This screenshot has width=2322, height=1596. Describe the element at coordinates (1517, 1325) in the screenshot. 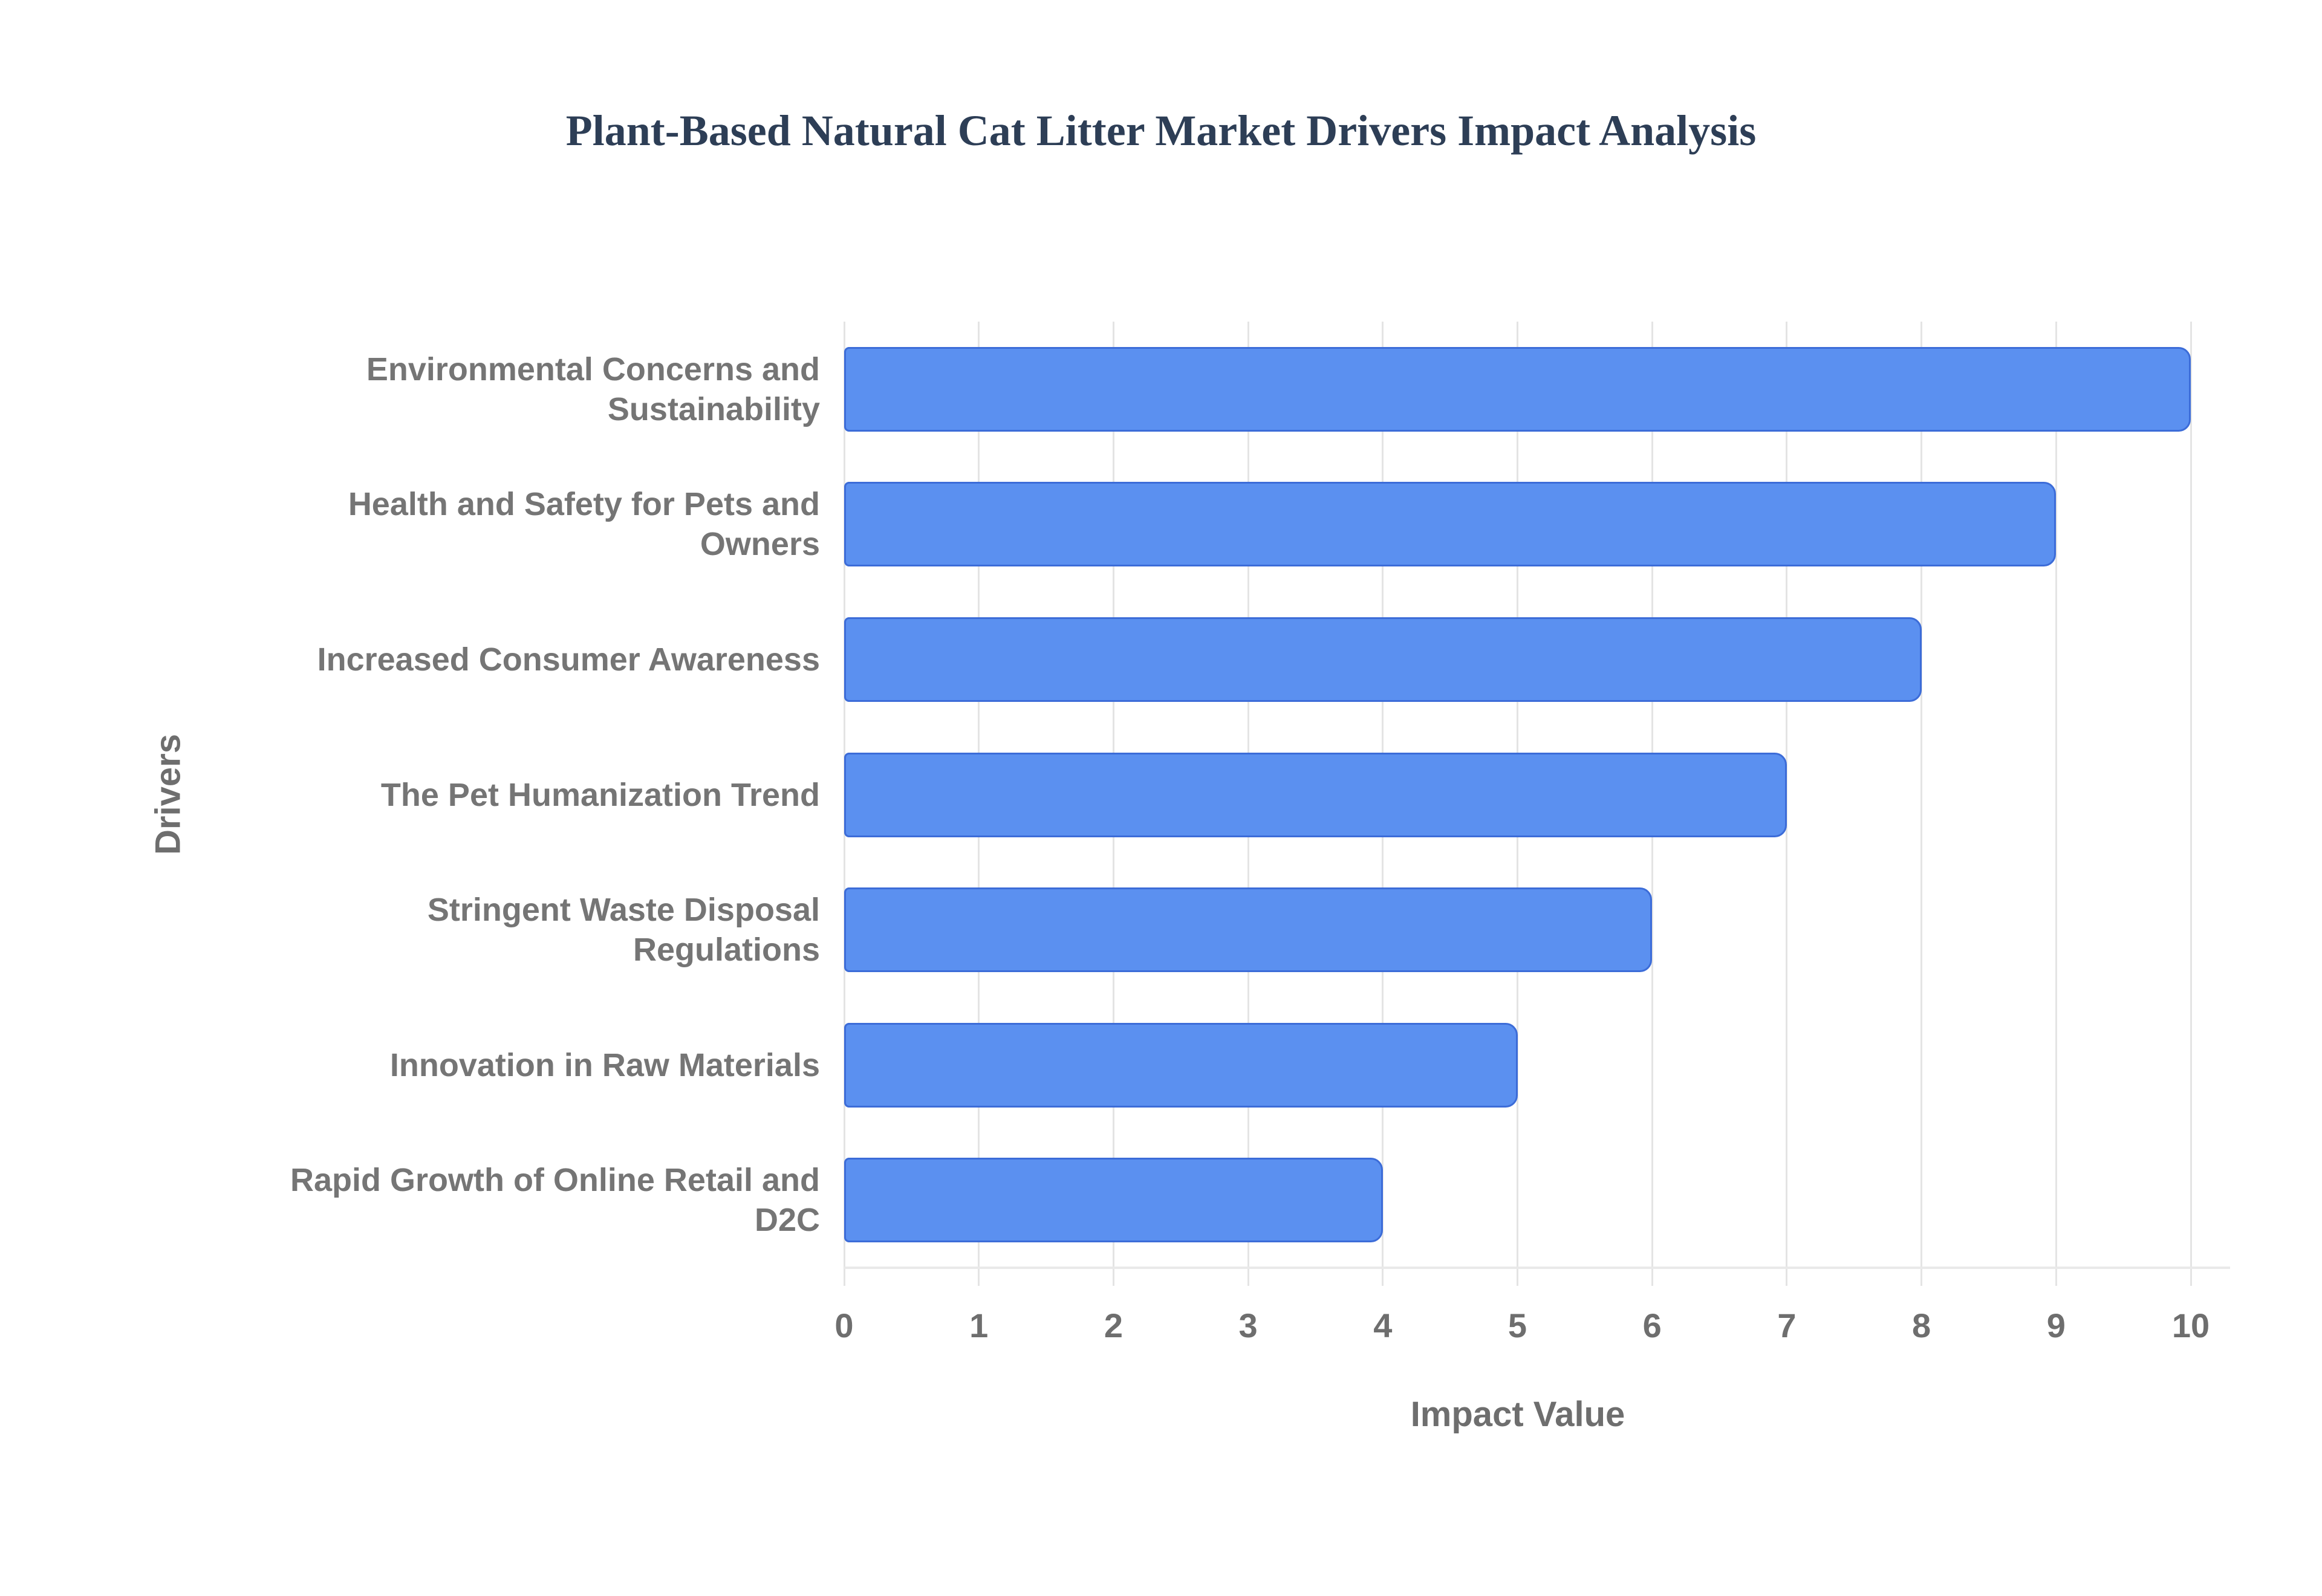

I see `x-tick-label: 5` at that location.